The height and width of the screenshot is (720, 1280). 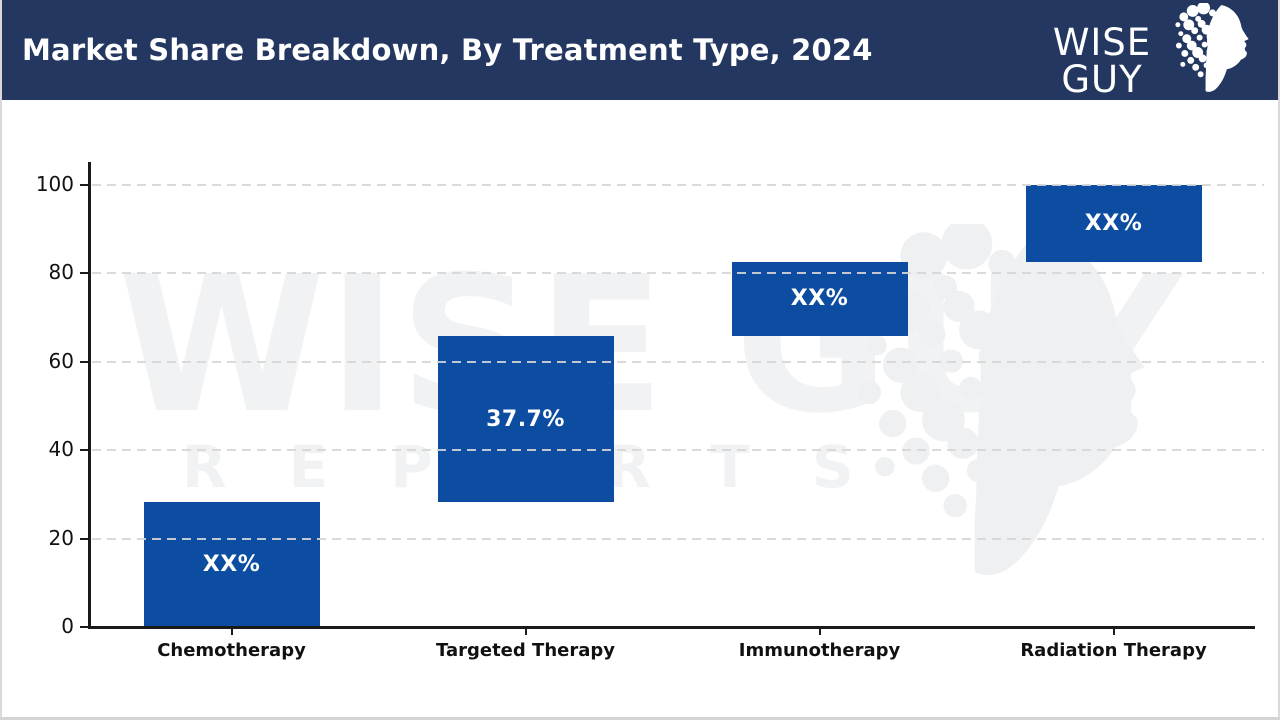 I want to click on y-tick-label-60: 60, so click(x=61, y=360).